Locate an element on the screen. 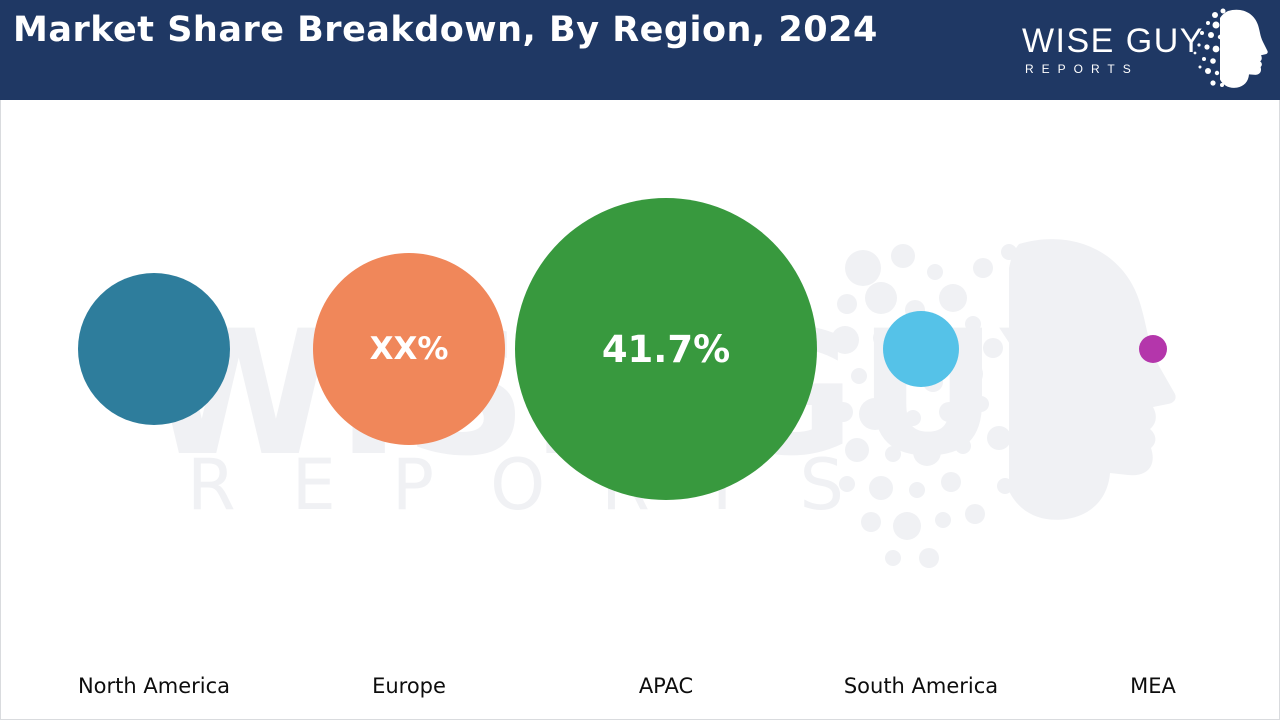  logo-text: WISE GUY REPORTS is located at coordinates (1113, 50).